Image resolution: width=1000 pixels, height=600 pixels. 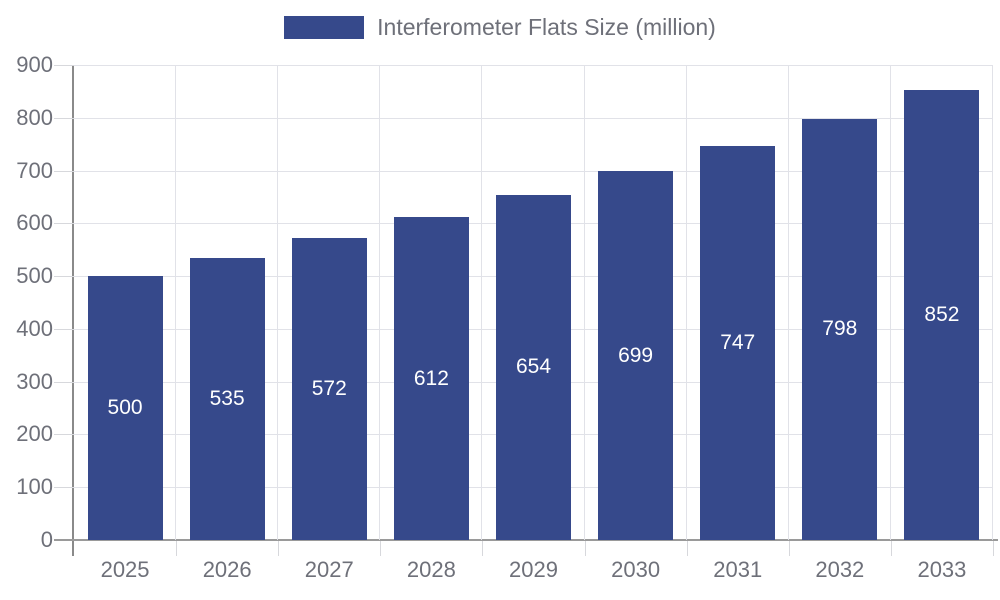 What do you see at coordinates (34, 487) in the screenshot?
I see `y-axis-label: 100` at bounding box center [34, 487].